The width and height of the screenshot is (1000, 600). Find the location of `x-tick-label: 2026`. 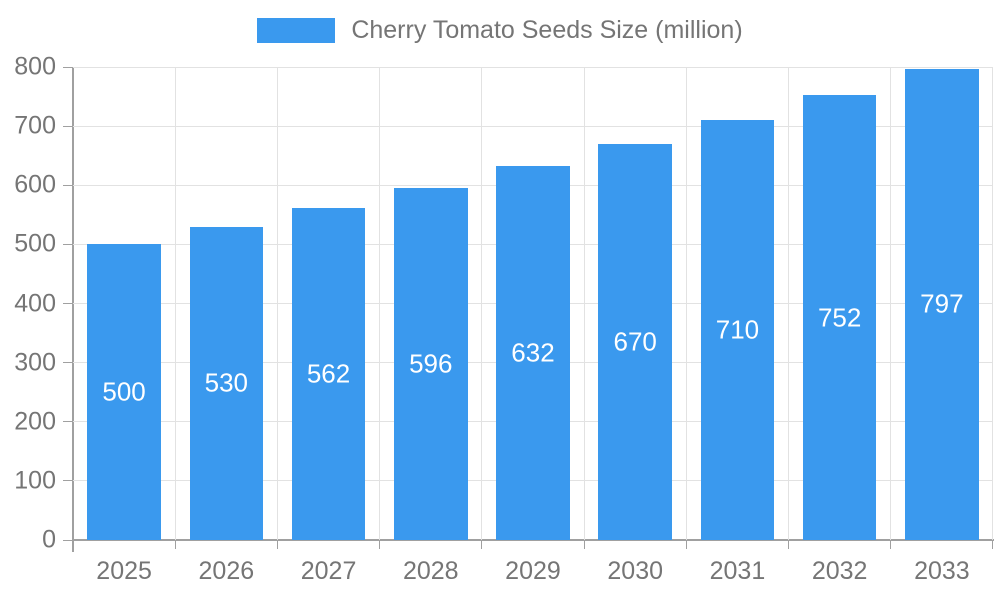

x-tick-label: 2026 is located at coordinates (226, 571).